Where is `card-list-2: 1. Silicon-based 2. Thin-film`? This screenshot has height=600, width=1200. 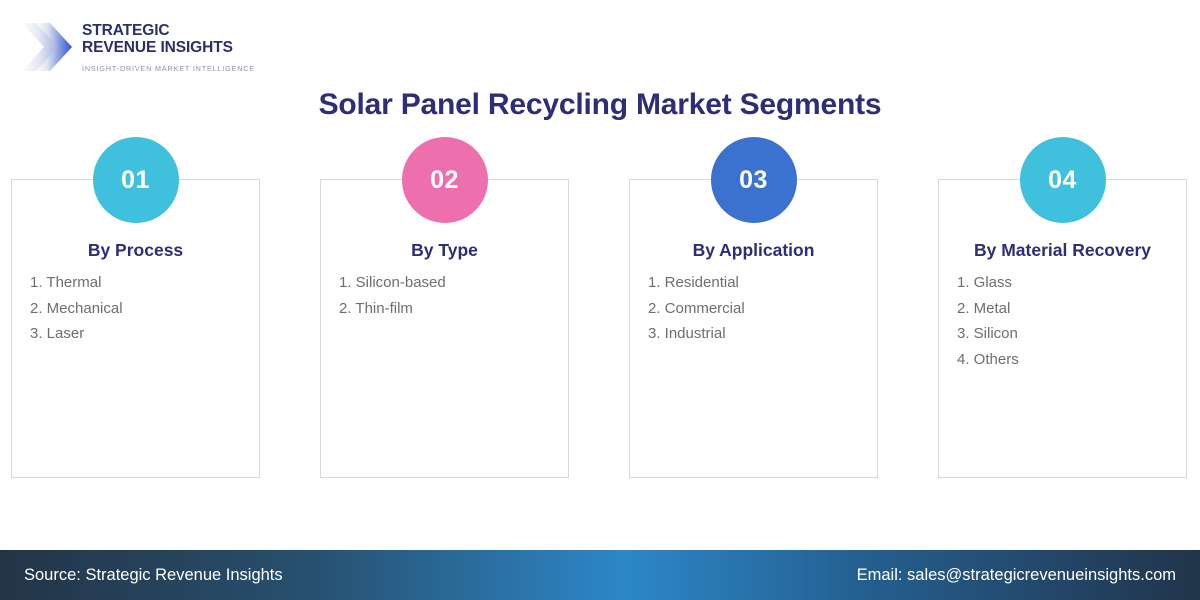 card-list-2: 1. Silicon-based 2. Thin-film is located at coordinates (448, 295).